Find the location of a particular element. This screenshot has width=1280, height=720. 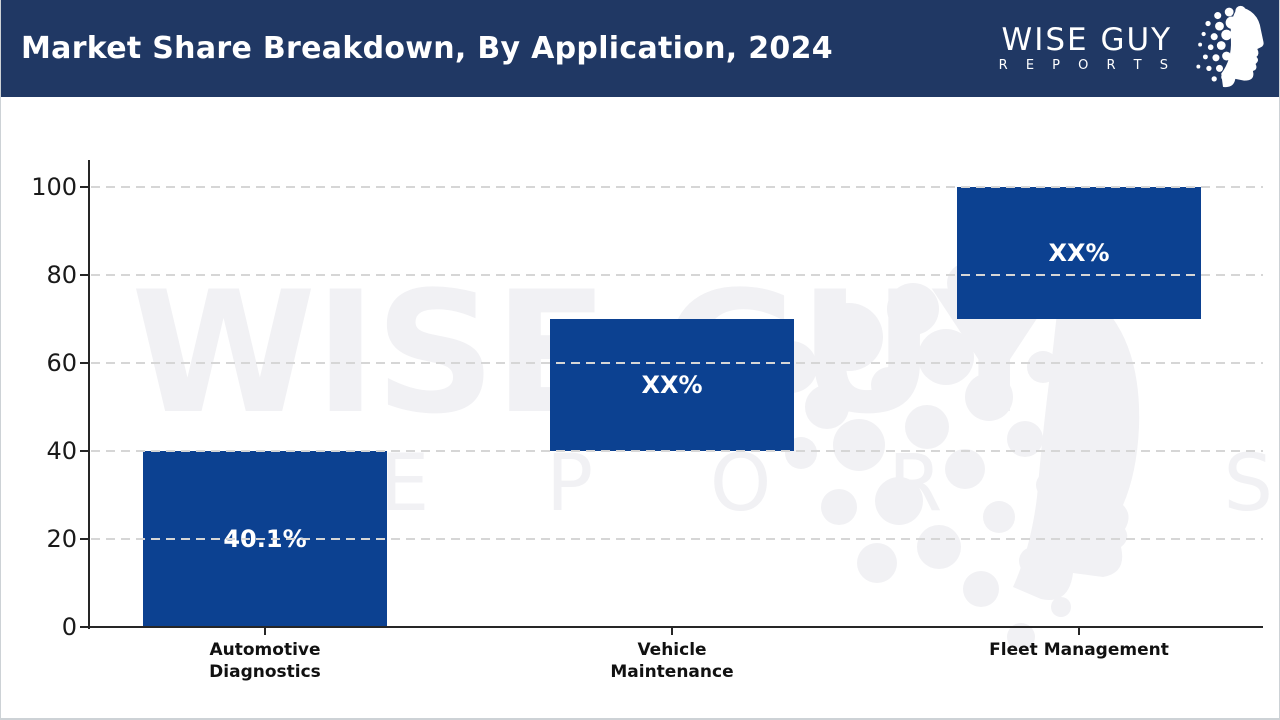

x-category-label: Automotive Diagnostics is located at coordinates (265, 661).